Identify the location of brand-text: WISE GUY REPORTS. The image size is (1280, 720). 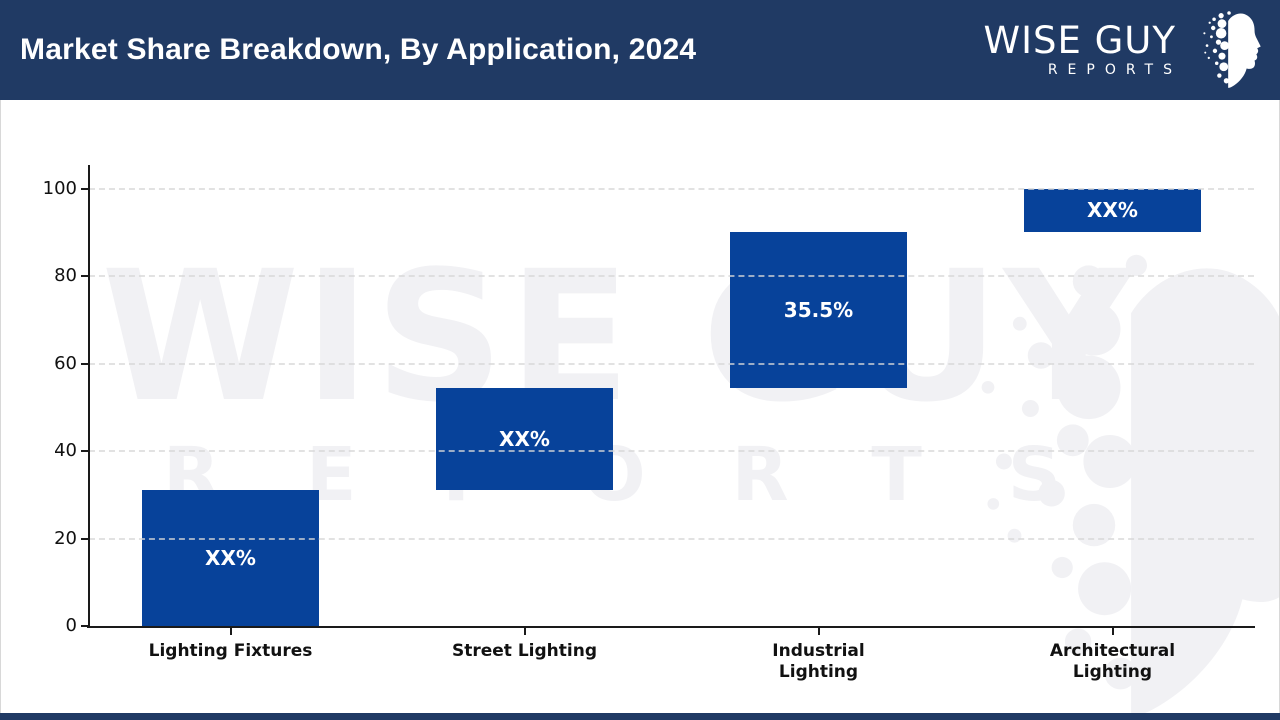
(1080, 50).